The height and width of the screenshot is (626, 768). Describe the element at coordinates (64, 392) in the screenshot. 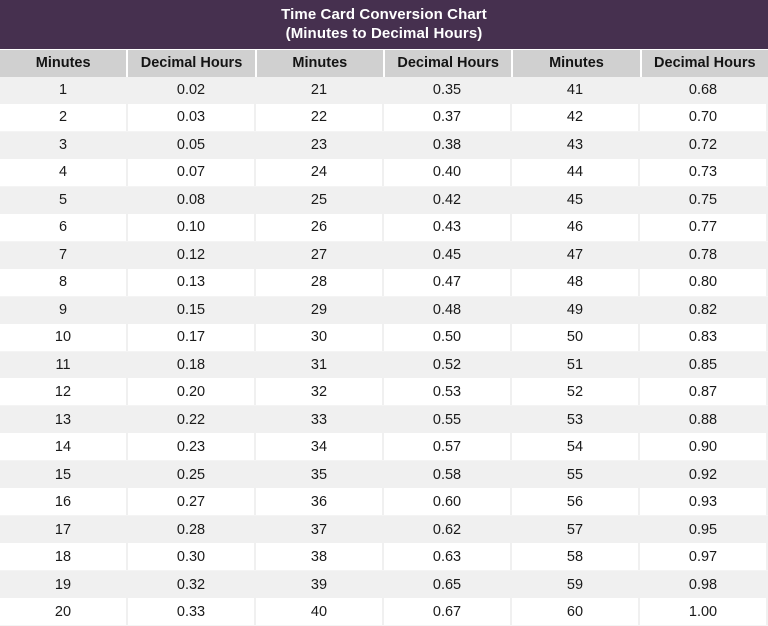

I see `minutes-cell: 12` at that location.